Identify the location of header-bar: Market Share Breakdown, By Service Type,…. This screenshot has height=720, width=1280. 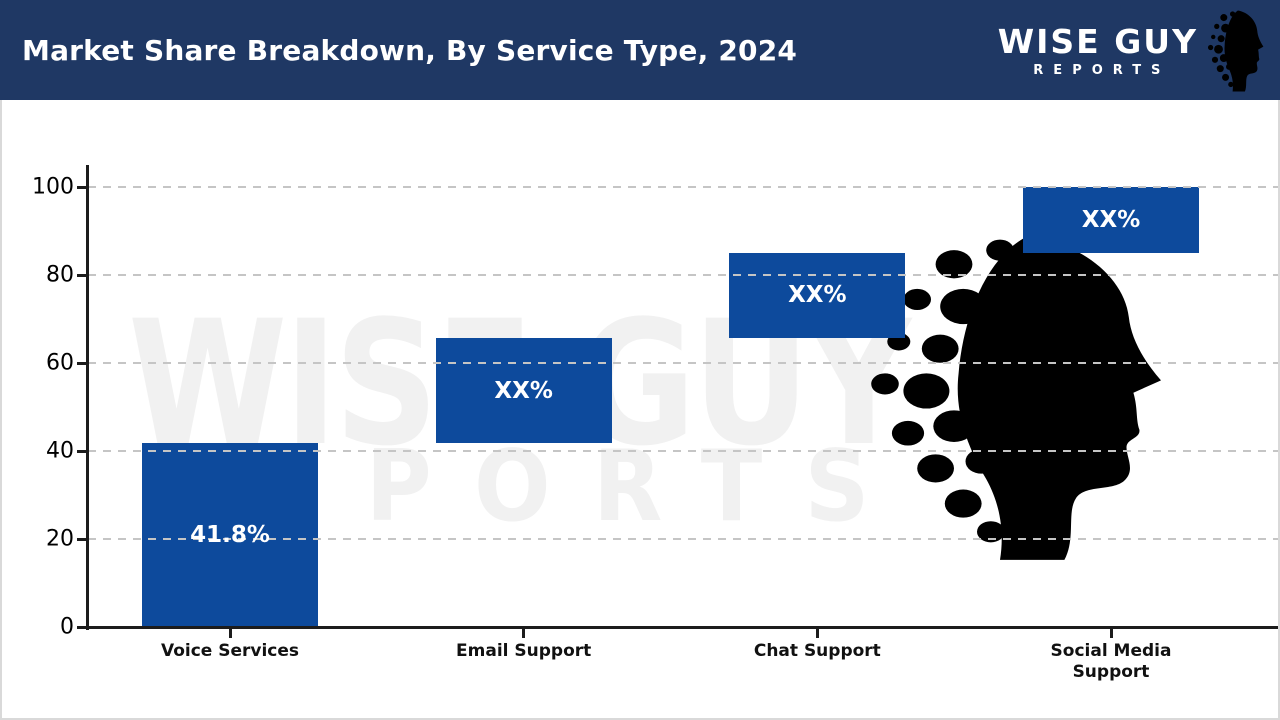
(640, 50).